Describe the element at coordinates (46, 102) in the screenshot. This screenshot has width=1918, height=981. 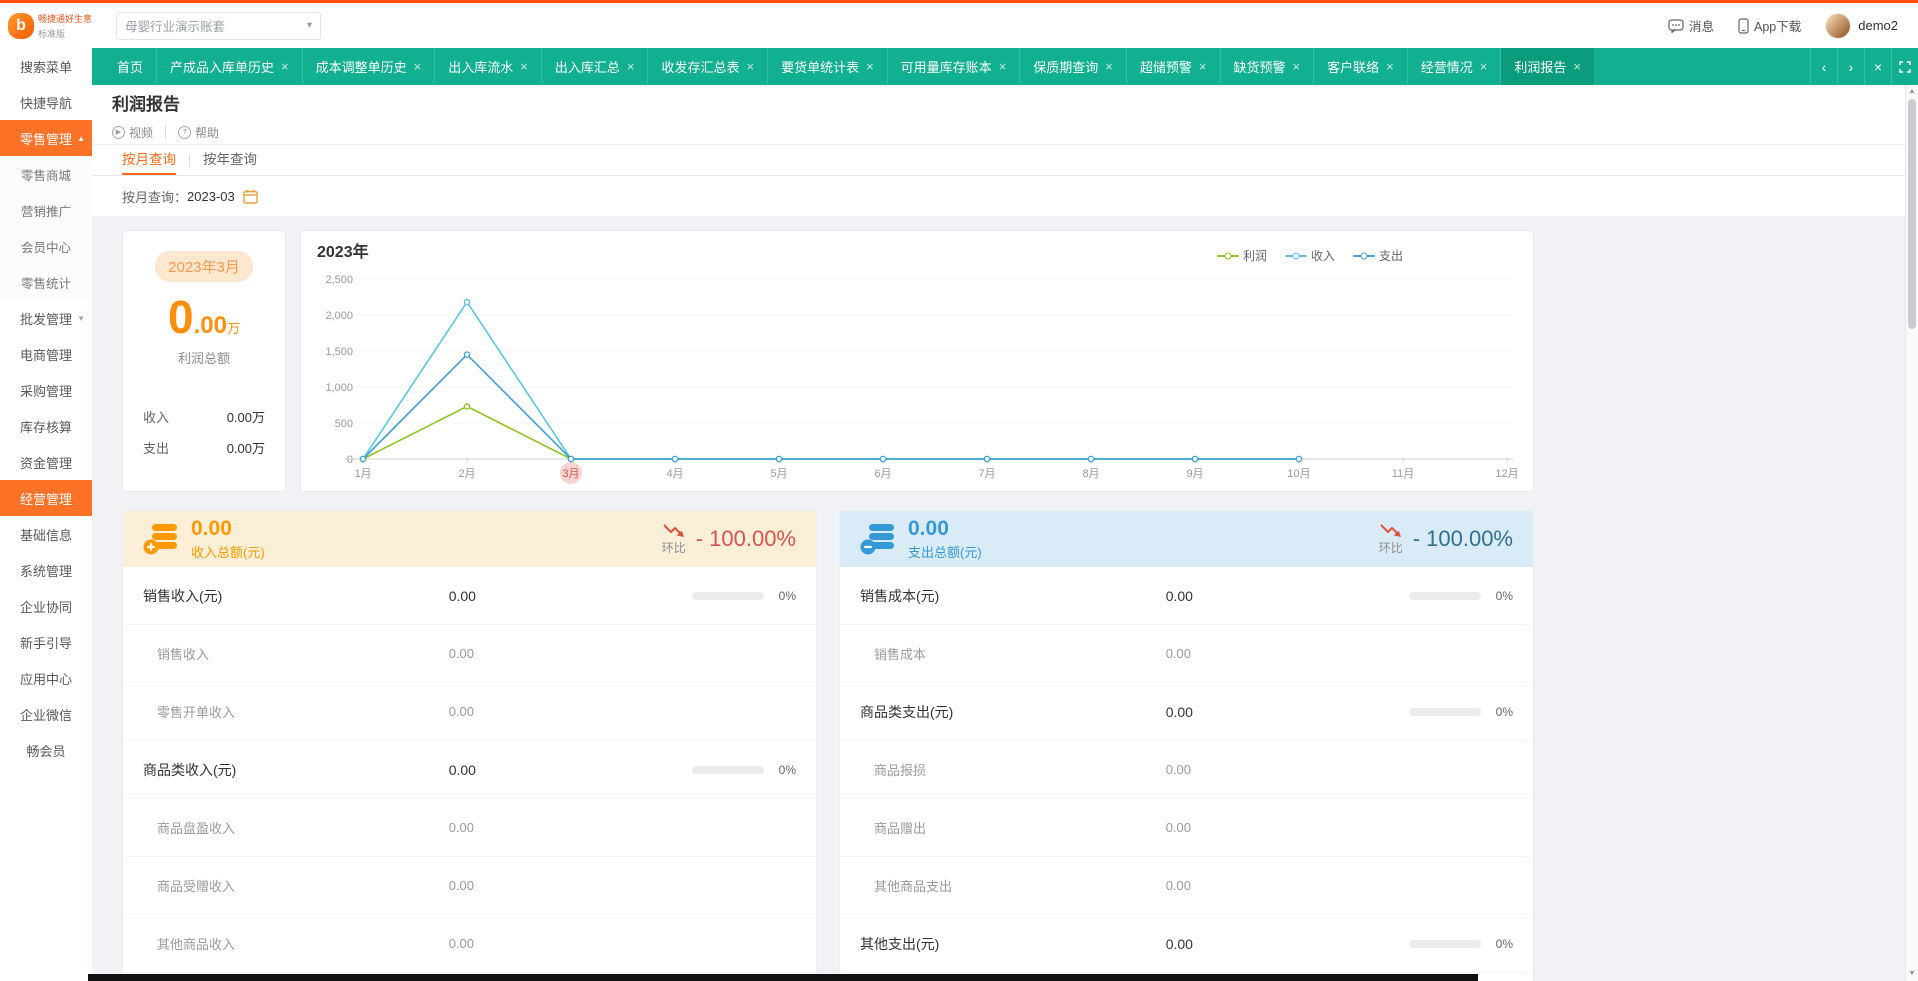
I see `sidebar-item: 快捷导航` at that location.